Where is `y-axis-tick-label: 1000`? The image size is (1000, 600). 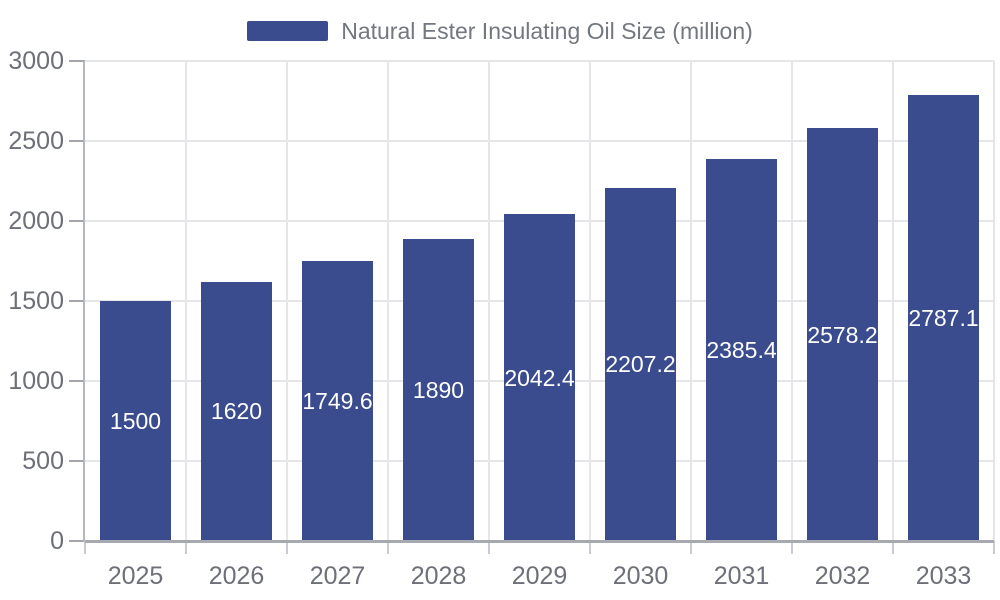 y-axis-tick-label: 1000 is located at coordinates (36, 381).